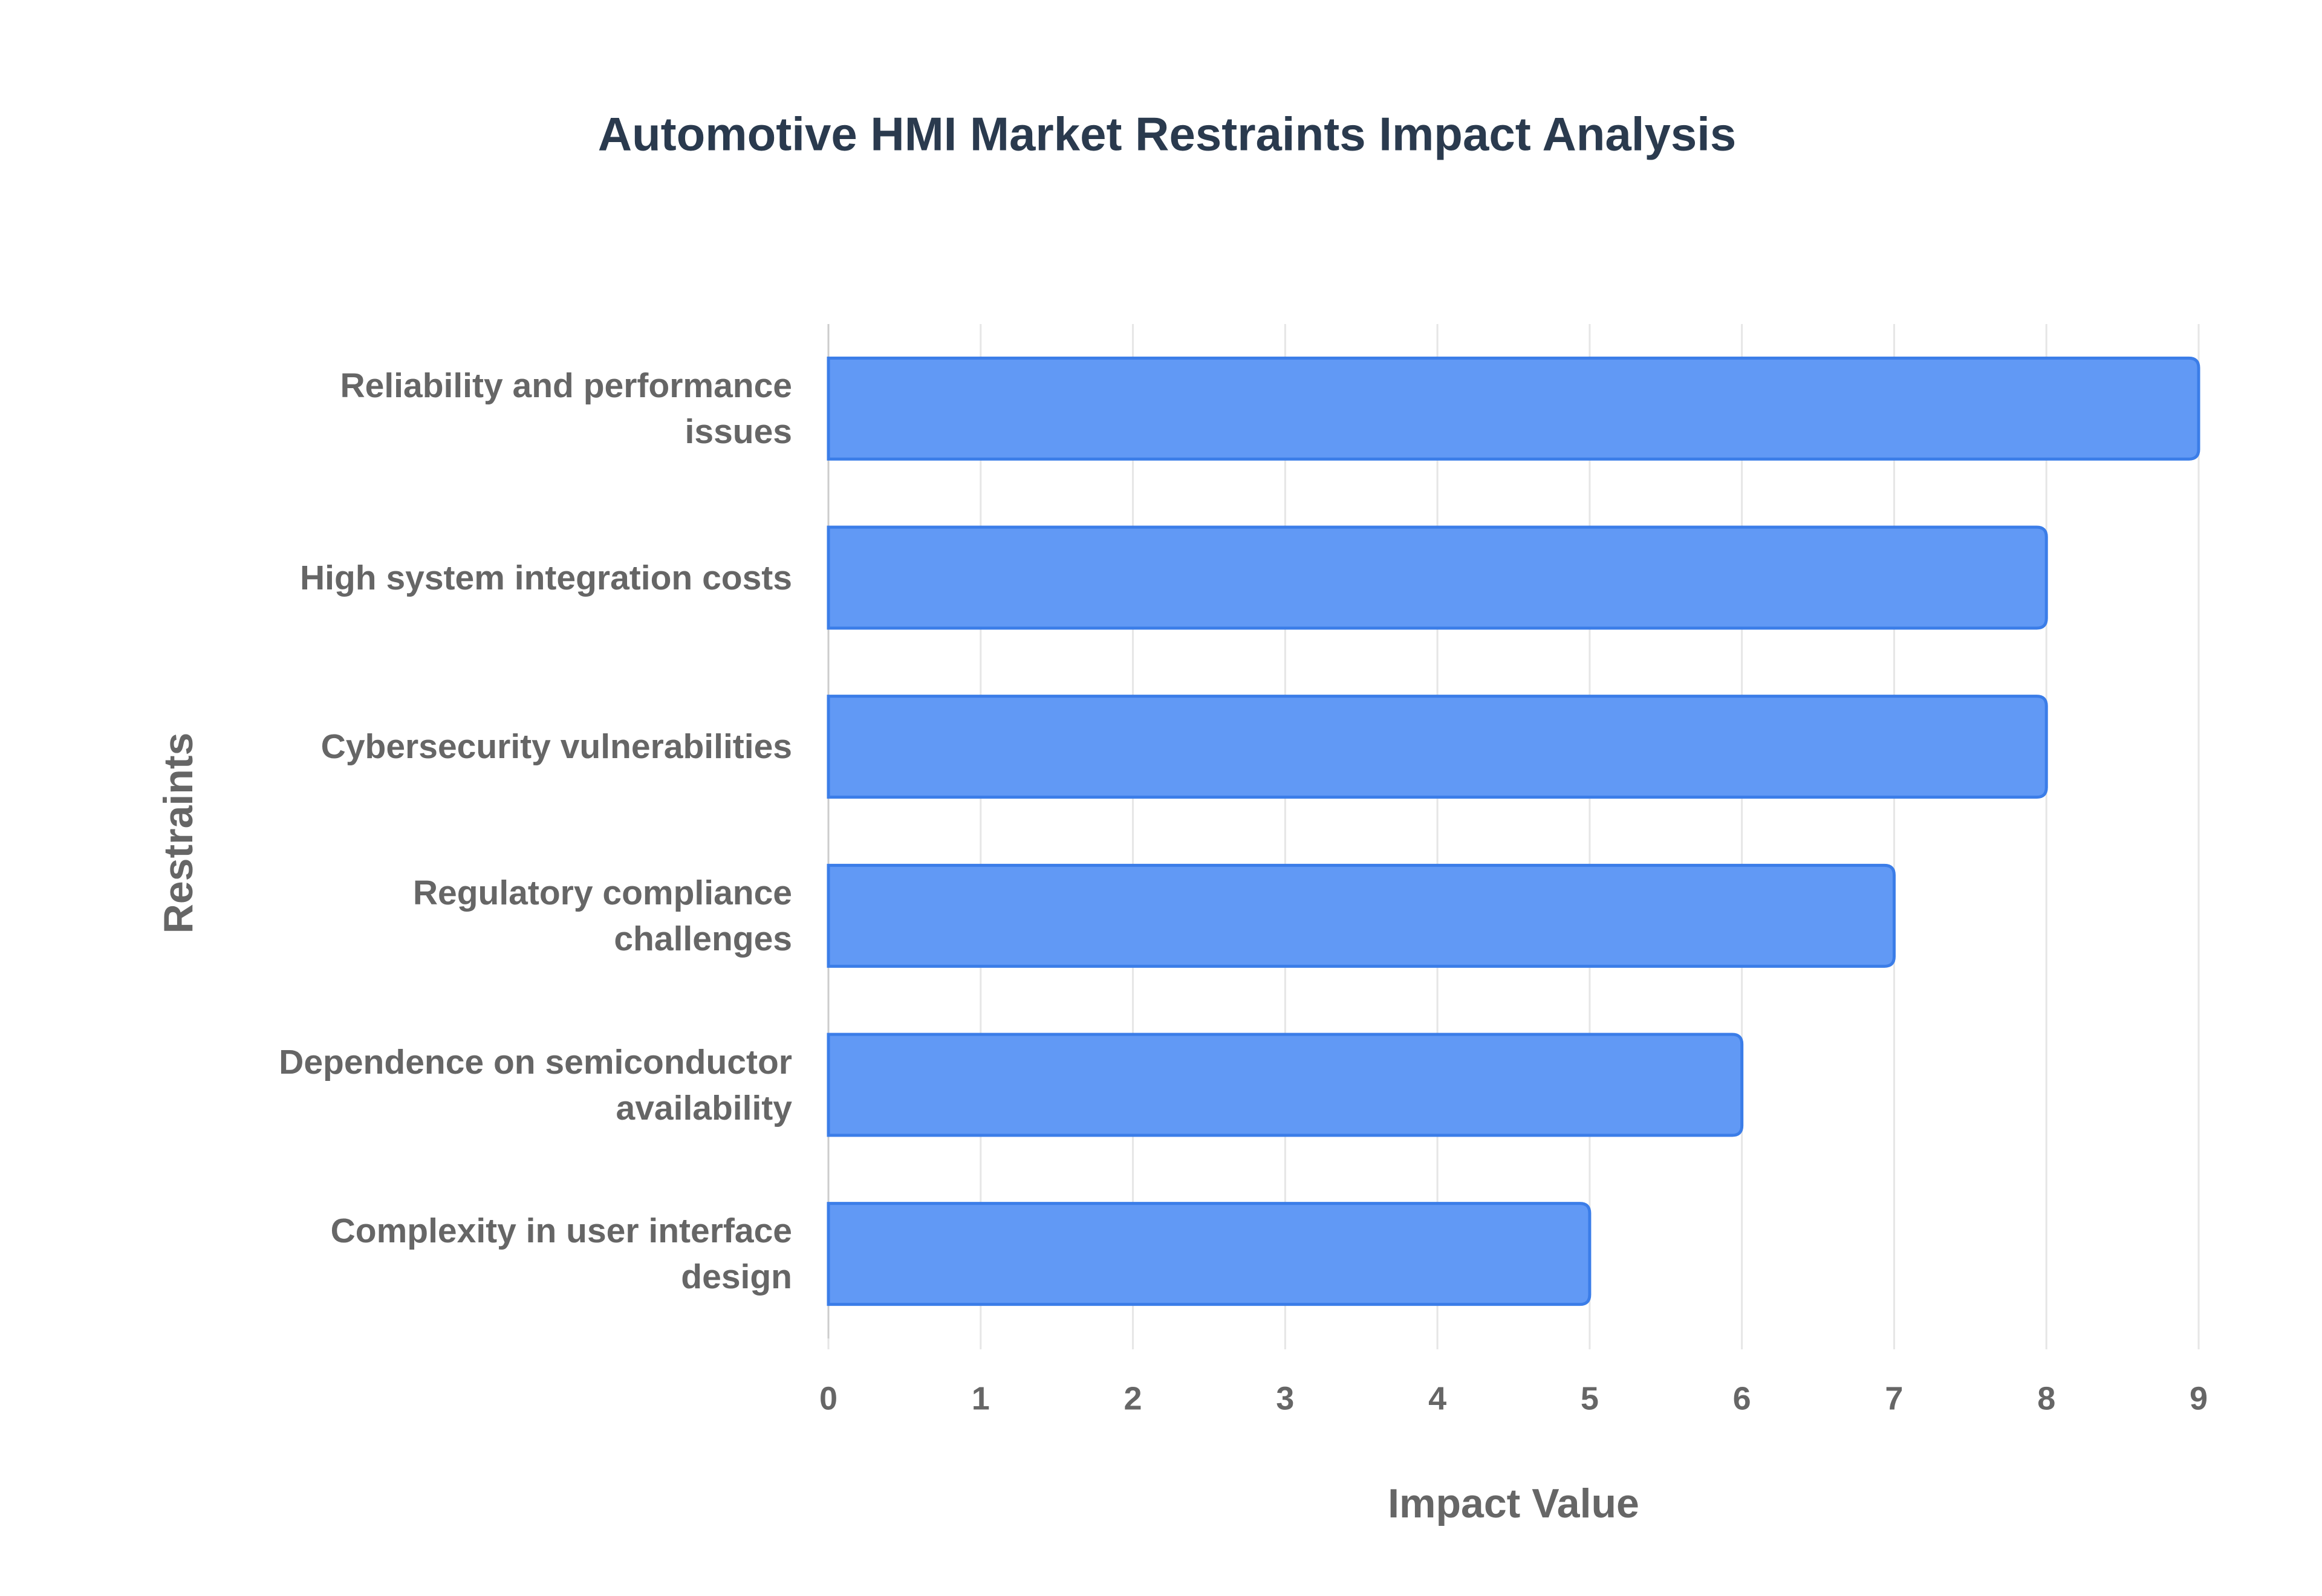  What do you see at coordinates (602, 915) in the screenshot?
I see `y-tick-label: Regulatory compliance challenges` at bounding box center [602, 915].